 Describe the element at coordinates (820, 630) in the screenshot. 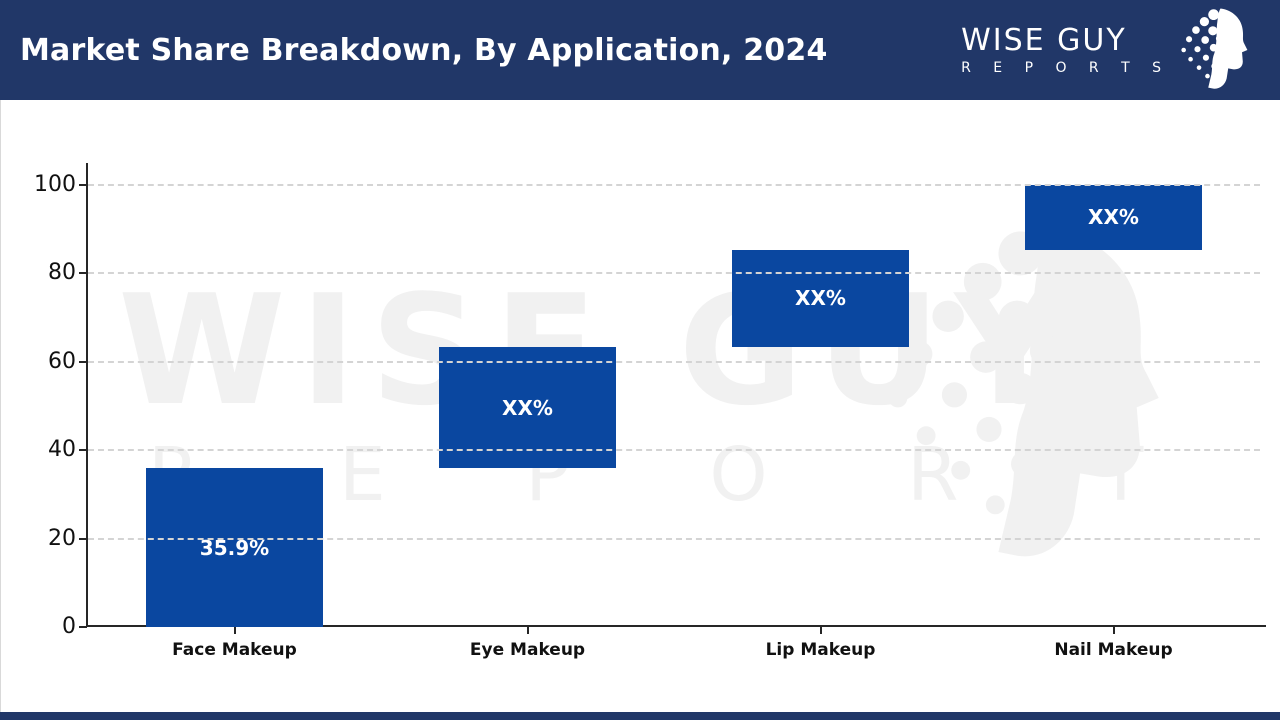

I see `x-tick-mark-lip-makeup` at that location.